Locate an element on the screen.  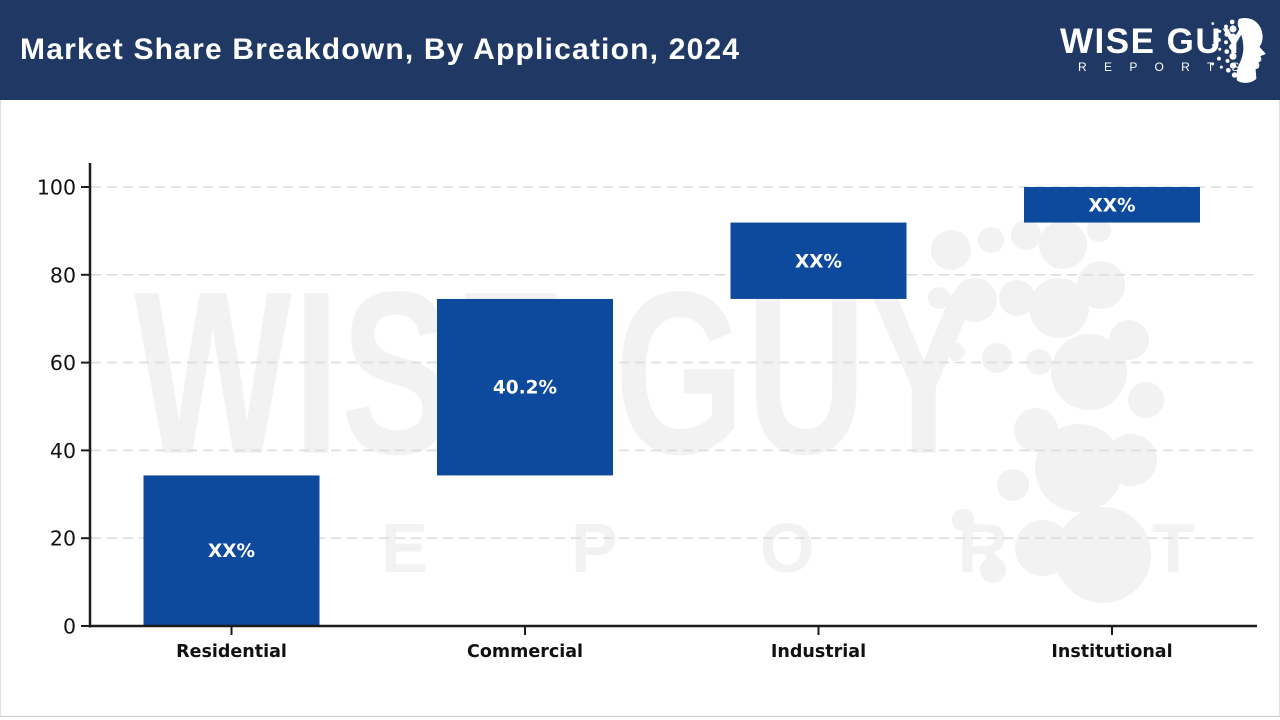
brand-logo: WISE GUY R E P O R T S is located at coordinates (1147, 50).